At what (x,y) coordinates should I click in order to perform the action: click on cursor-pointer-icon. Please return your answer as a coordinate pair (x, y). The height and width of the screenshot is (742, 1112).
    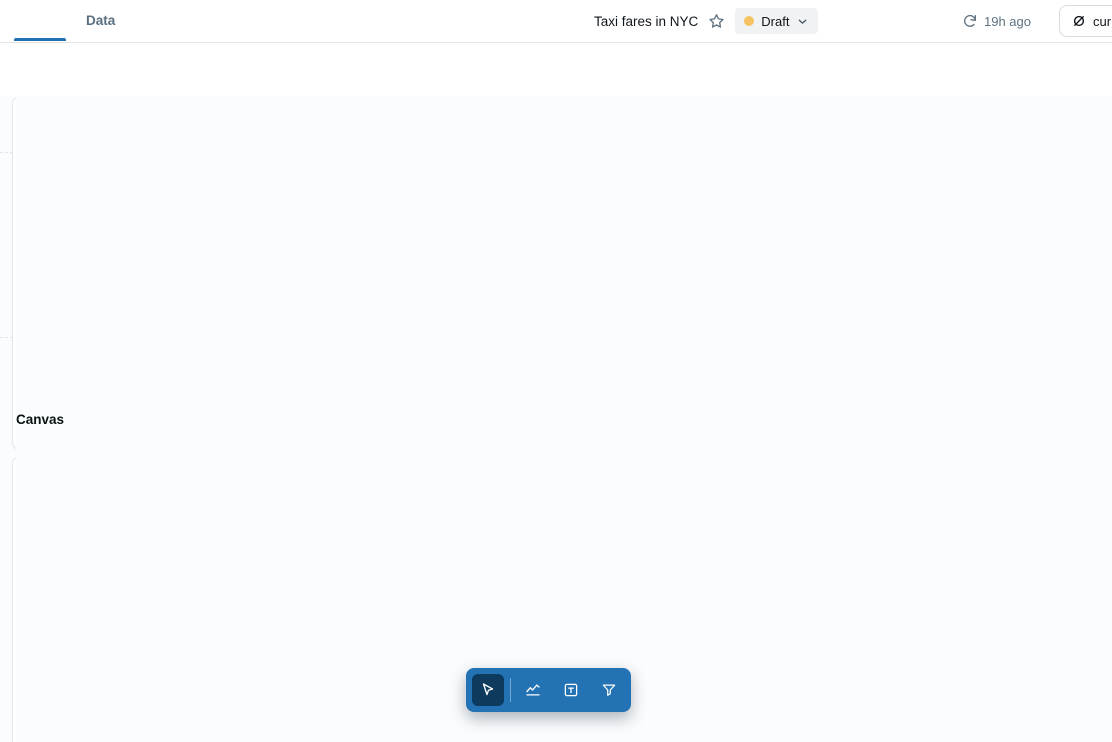
    Looking at the image, I should click on (488, 690).